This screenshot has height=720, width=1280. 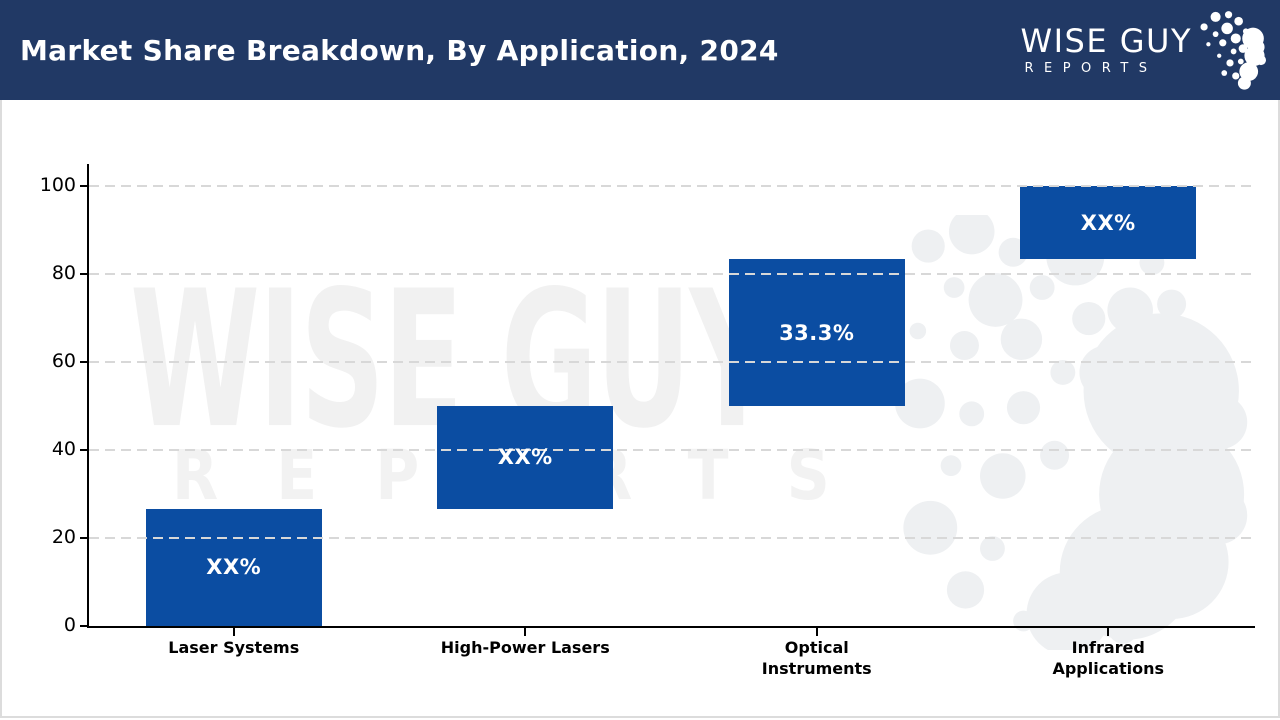 What do you see at coordinates (69, 625) in the screenshot?
I see `y-tick-label: 0` at bounding box center [69, 625].